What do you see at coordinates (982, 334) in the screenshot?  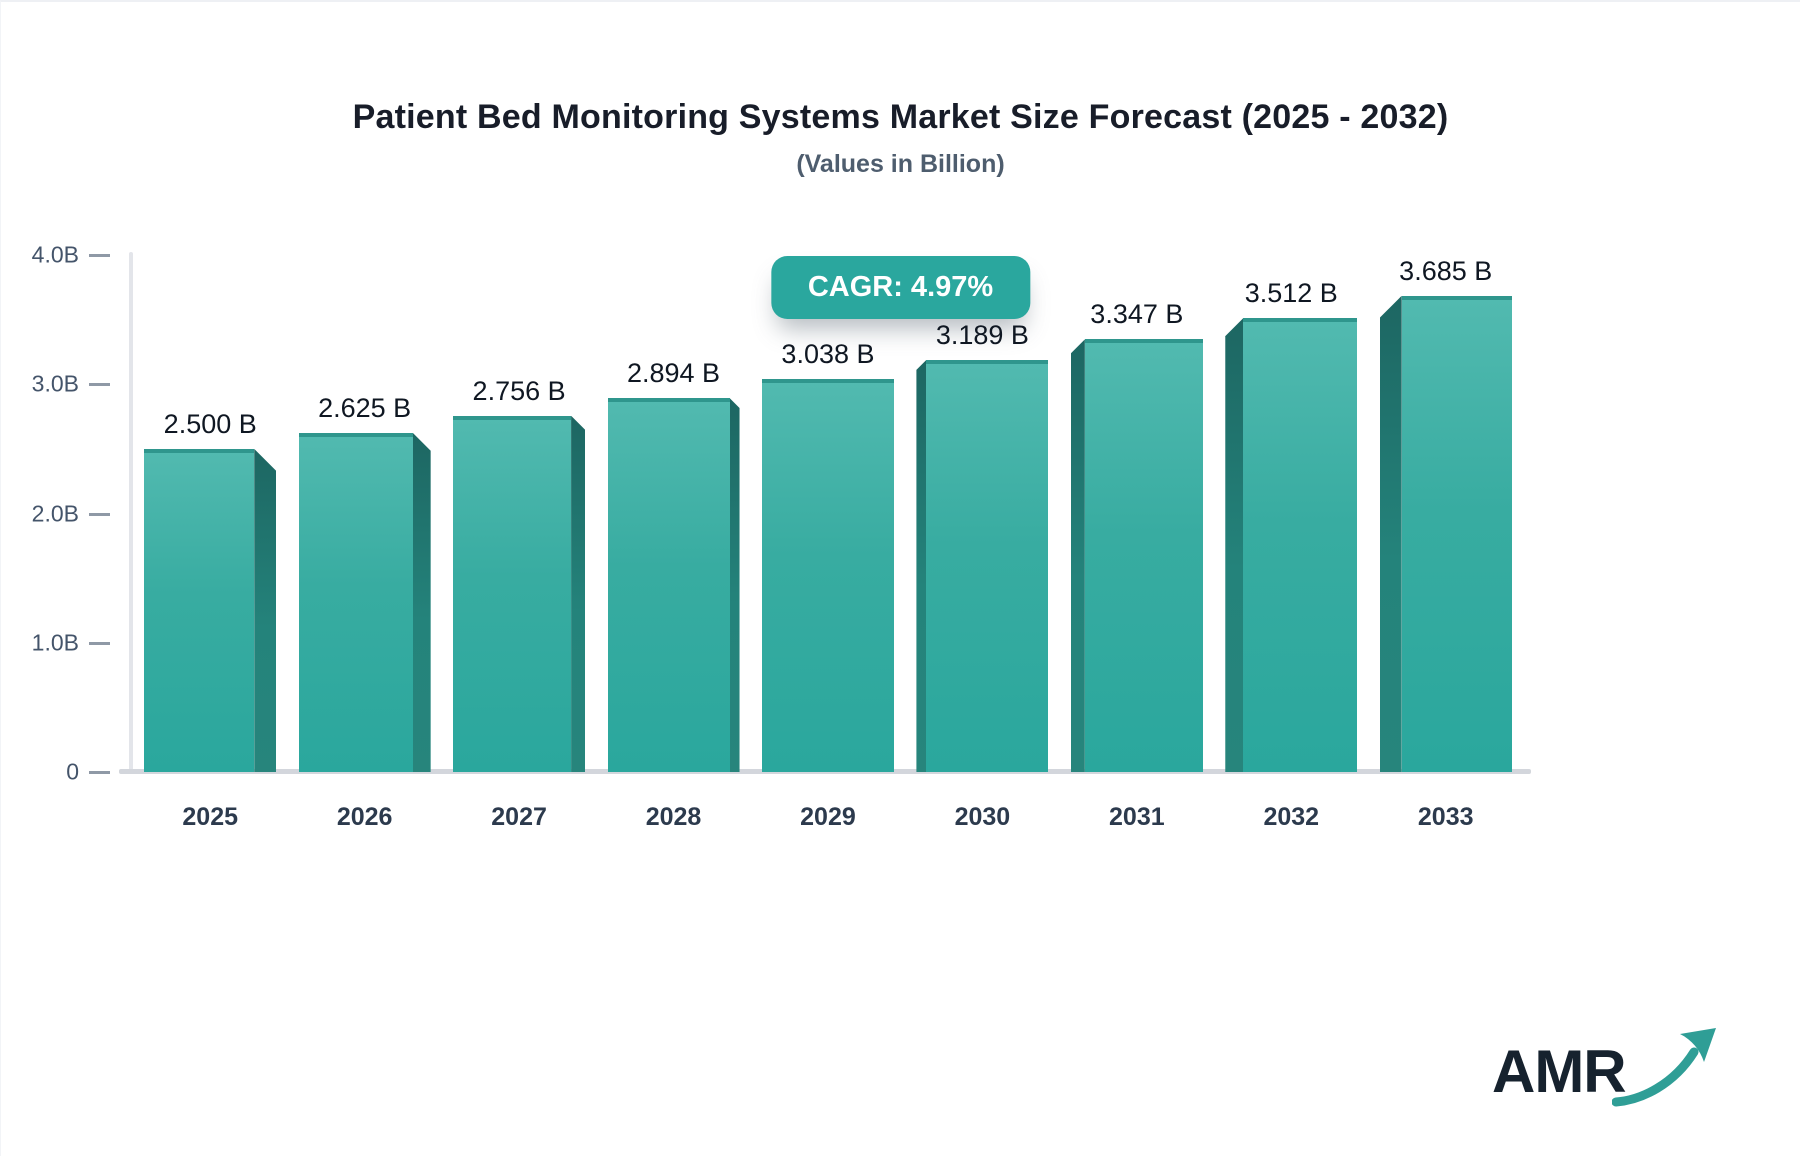 I see `bar-value-label: 3.189 B` at bounding box center [982, 334].